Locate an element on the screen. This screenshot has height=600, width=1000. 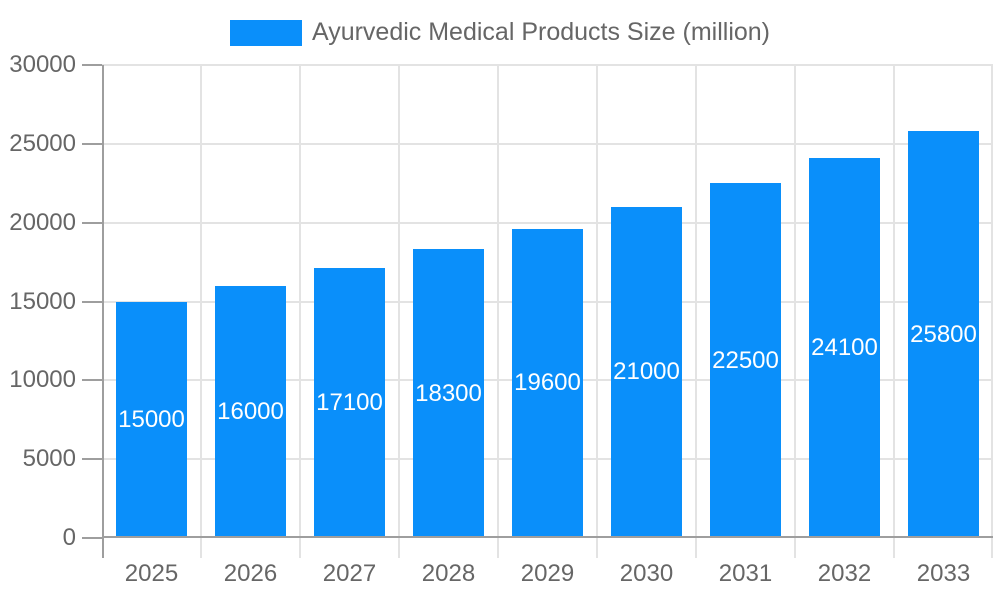
bar: 15000 is located at coordinates (151, 419).